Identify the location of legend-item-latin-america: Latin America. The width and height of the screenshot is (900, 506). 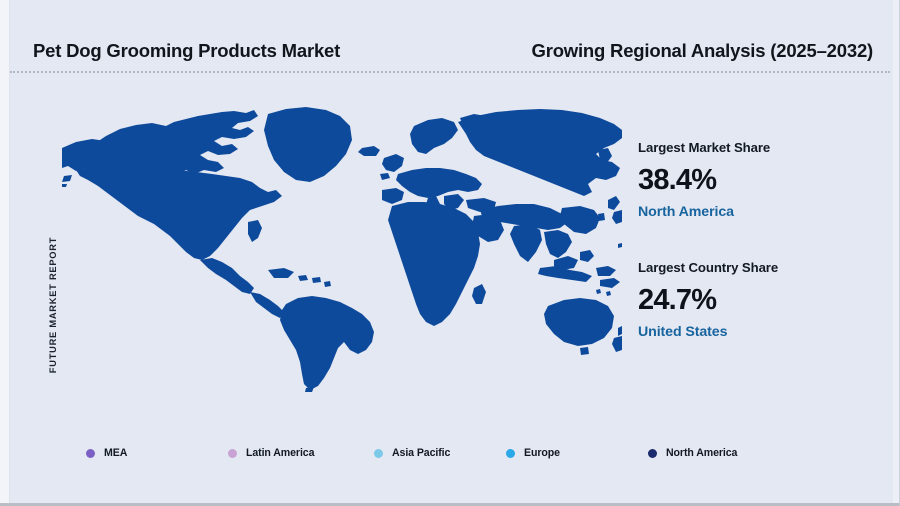
(271, 453).